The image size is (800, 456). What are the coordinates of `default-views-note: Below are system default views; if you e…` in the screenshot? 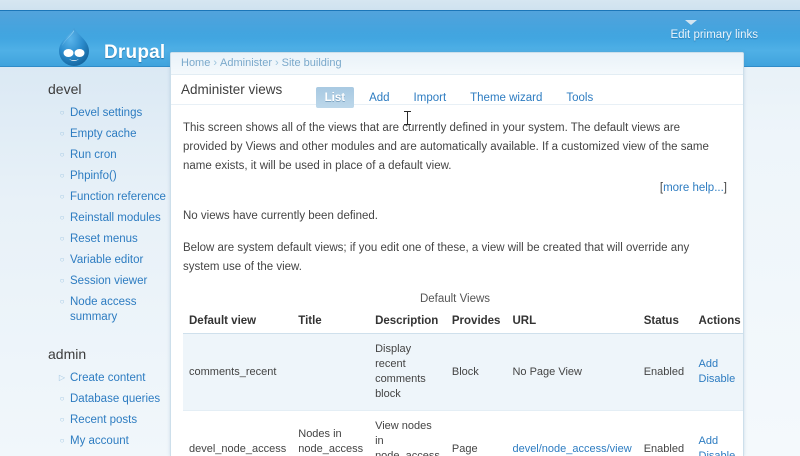 It's located at (436, 257).